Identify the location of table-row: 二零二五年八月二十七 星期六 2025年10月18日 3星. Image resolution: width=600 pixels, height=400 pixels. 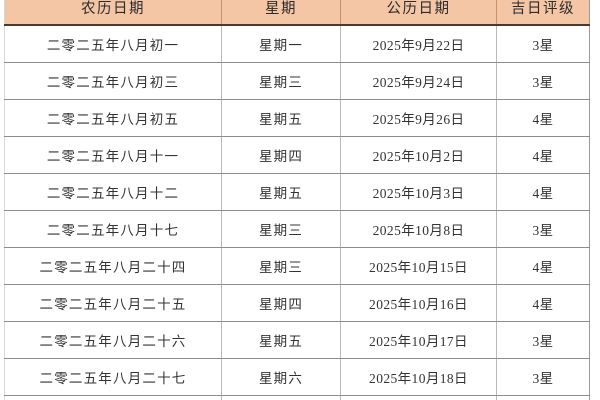
(297, 377).